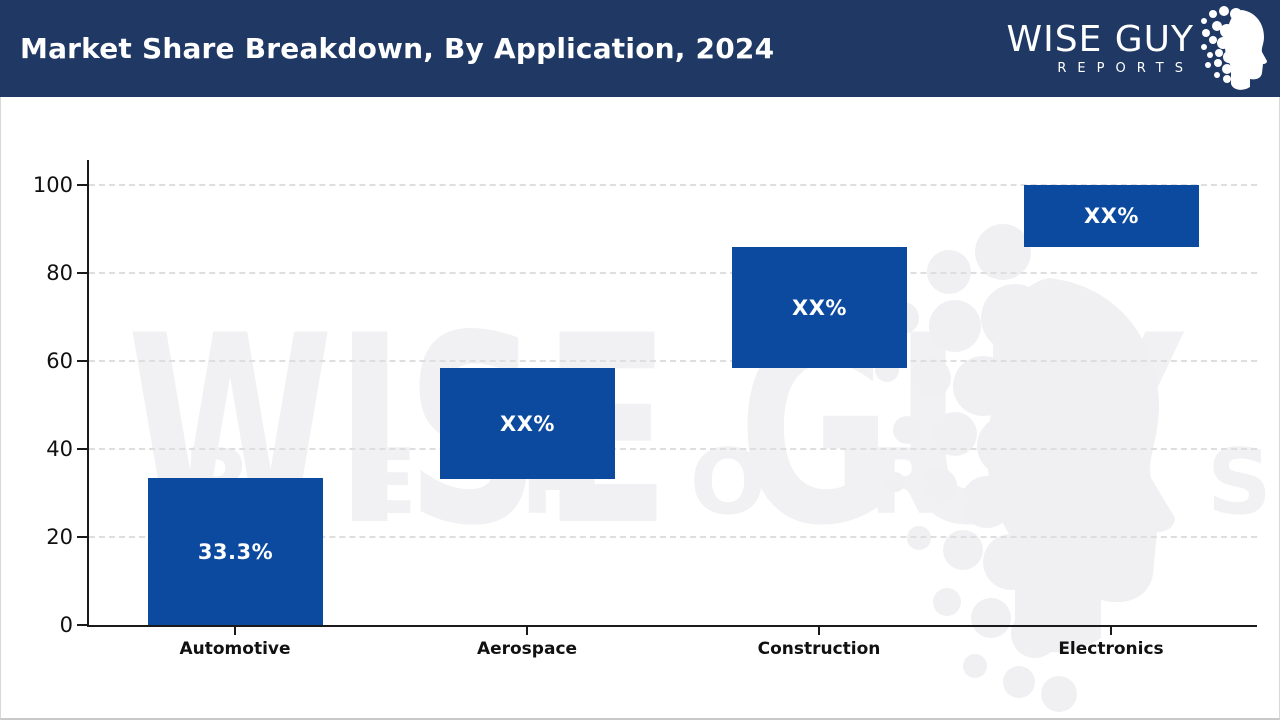 This screenshot has height=720, width=1280. I want to click on category-label: Construction, so click(819, 649).